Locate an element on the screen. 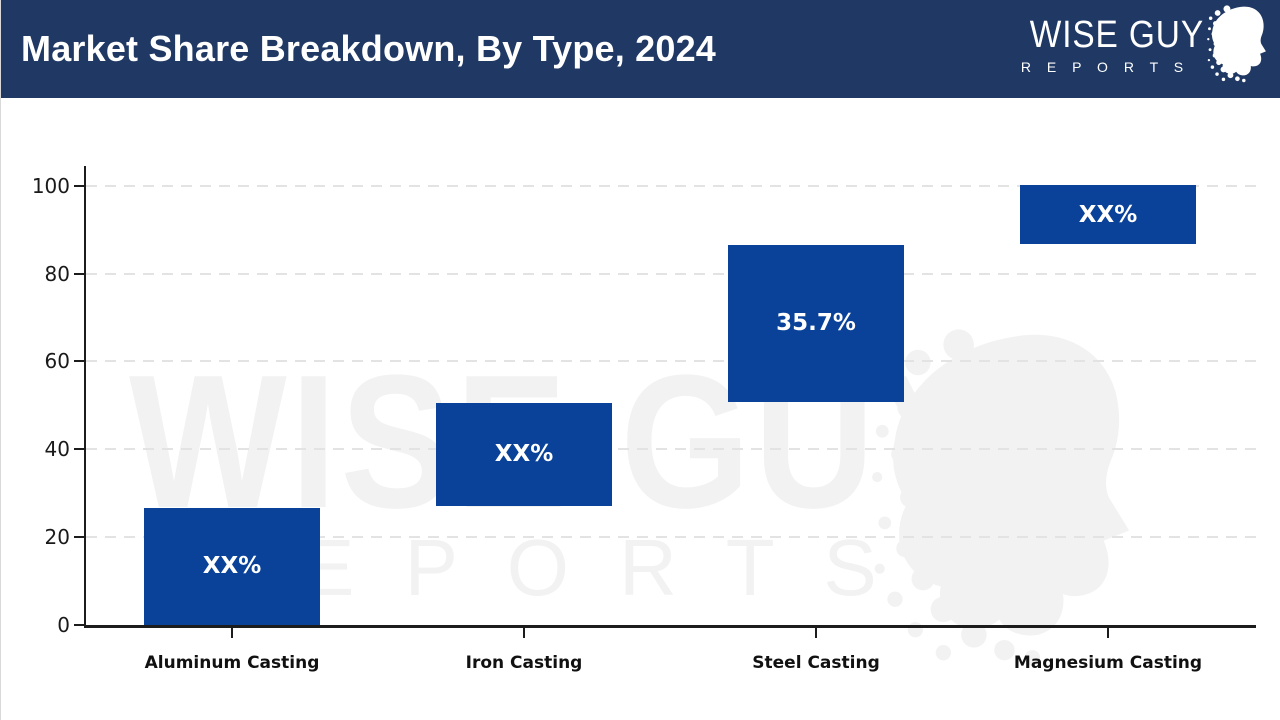 The width and height of the screenshot is (1280, 720). brand-logo: WISE GUY R E P O R T S is located at coordinates (1138, 45).